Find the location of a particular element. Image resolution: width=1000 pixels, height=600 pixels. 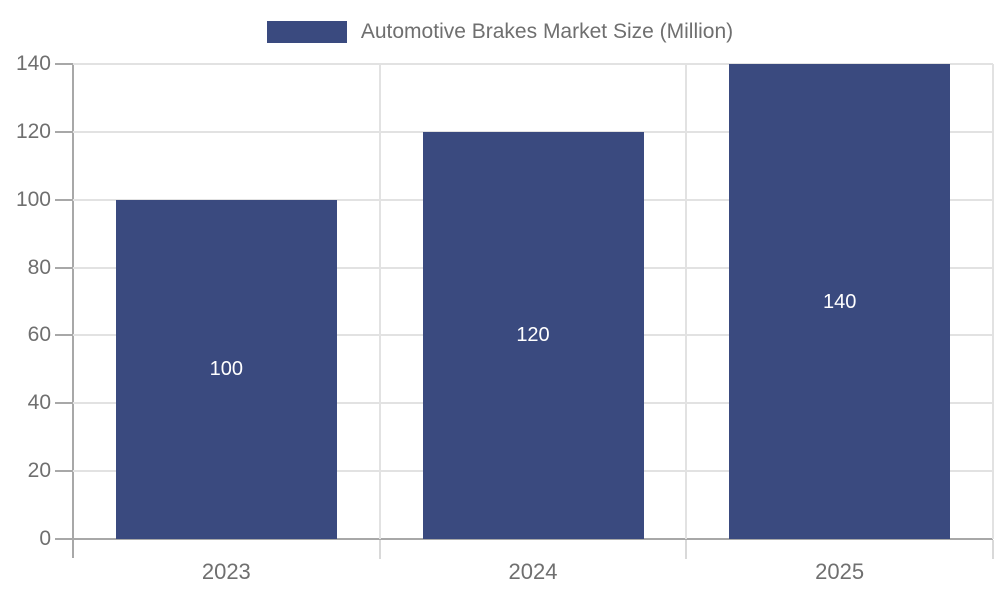

bar-value-label-2023: 100 is located at coordinates (226, 369).